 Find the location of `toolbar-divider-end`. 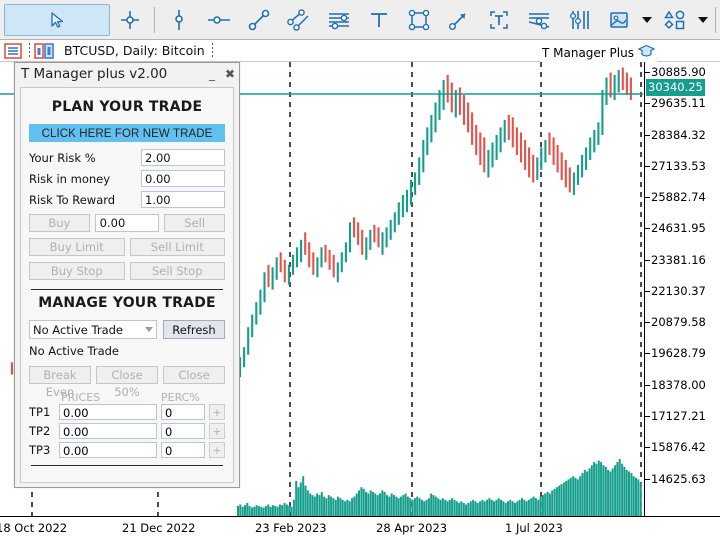

toolbar-divider-end is located at coordinates (715, 19).